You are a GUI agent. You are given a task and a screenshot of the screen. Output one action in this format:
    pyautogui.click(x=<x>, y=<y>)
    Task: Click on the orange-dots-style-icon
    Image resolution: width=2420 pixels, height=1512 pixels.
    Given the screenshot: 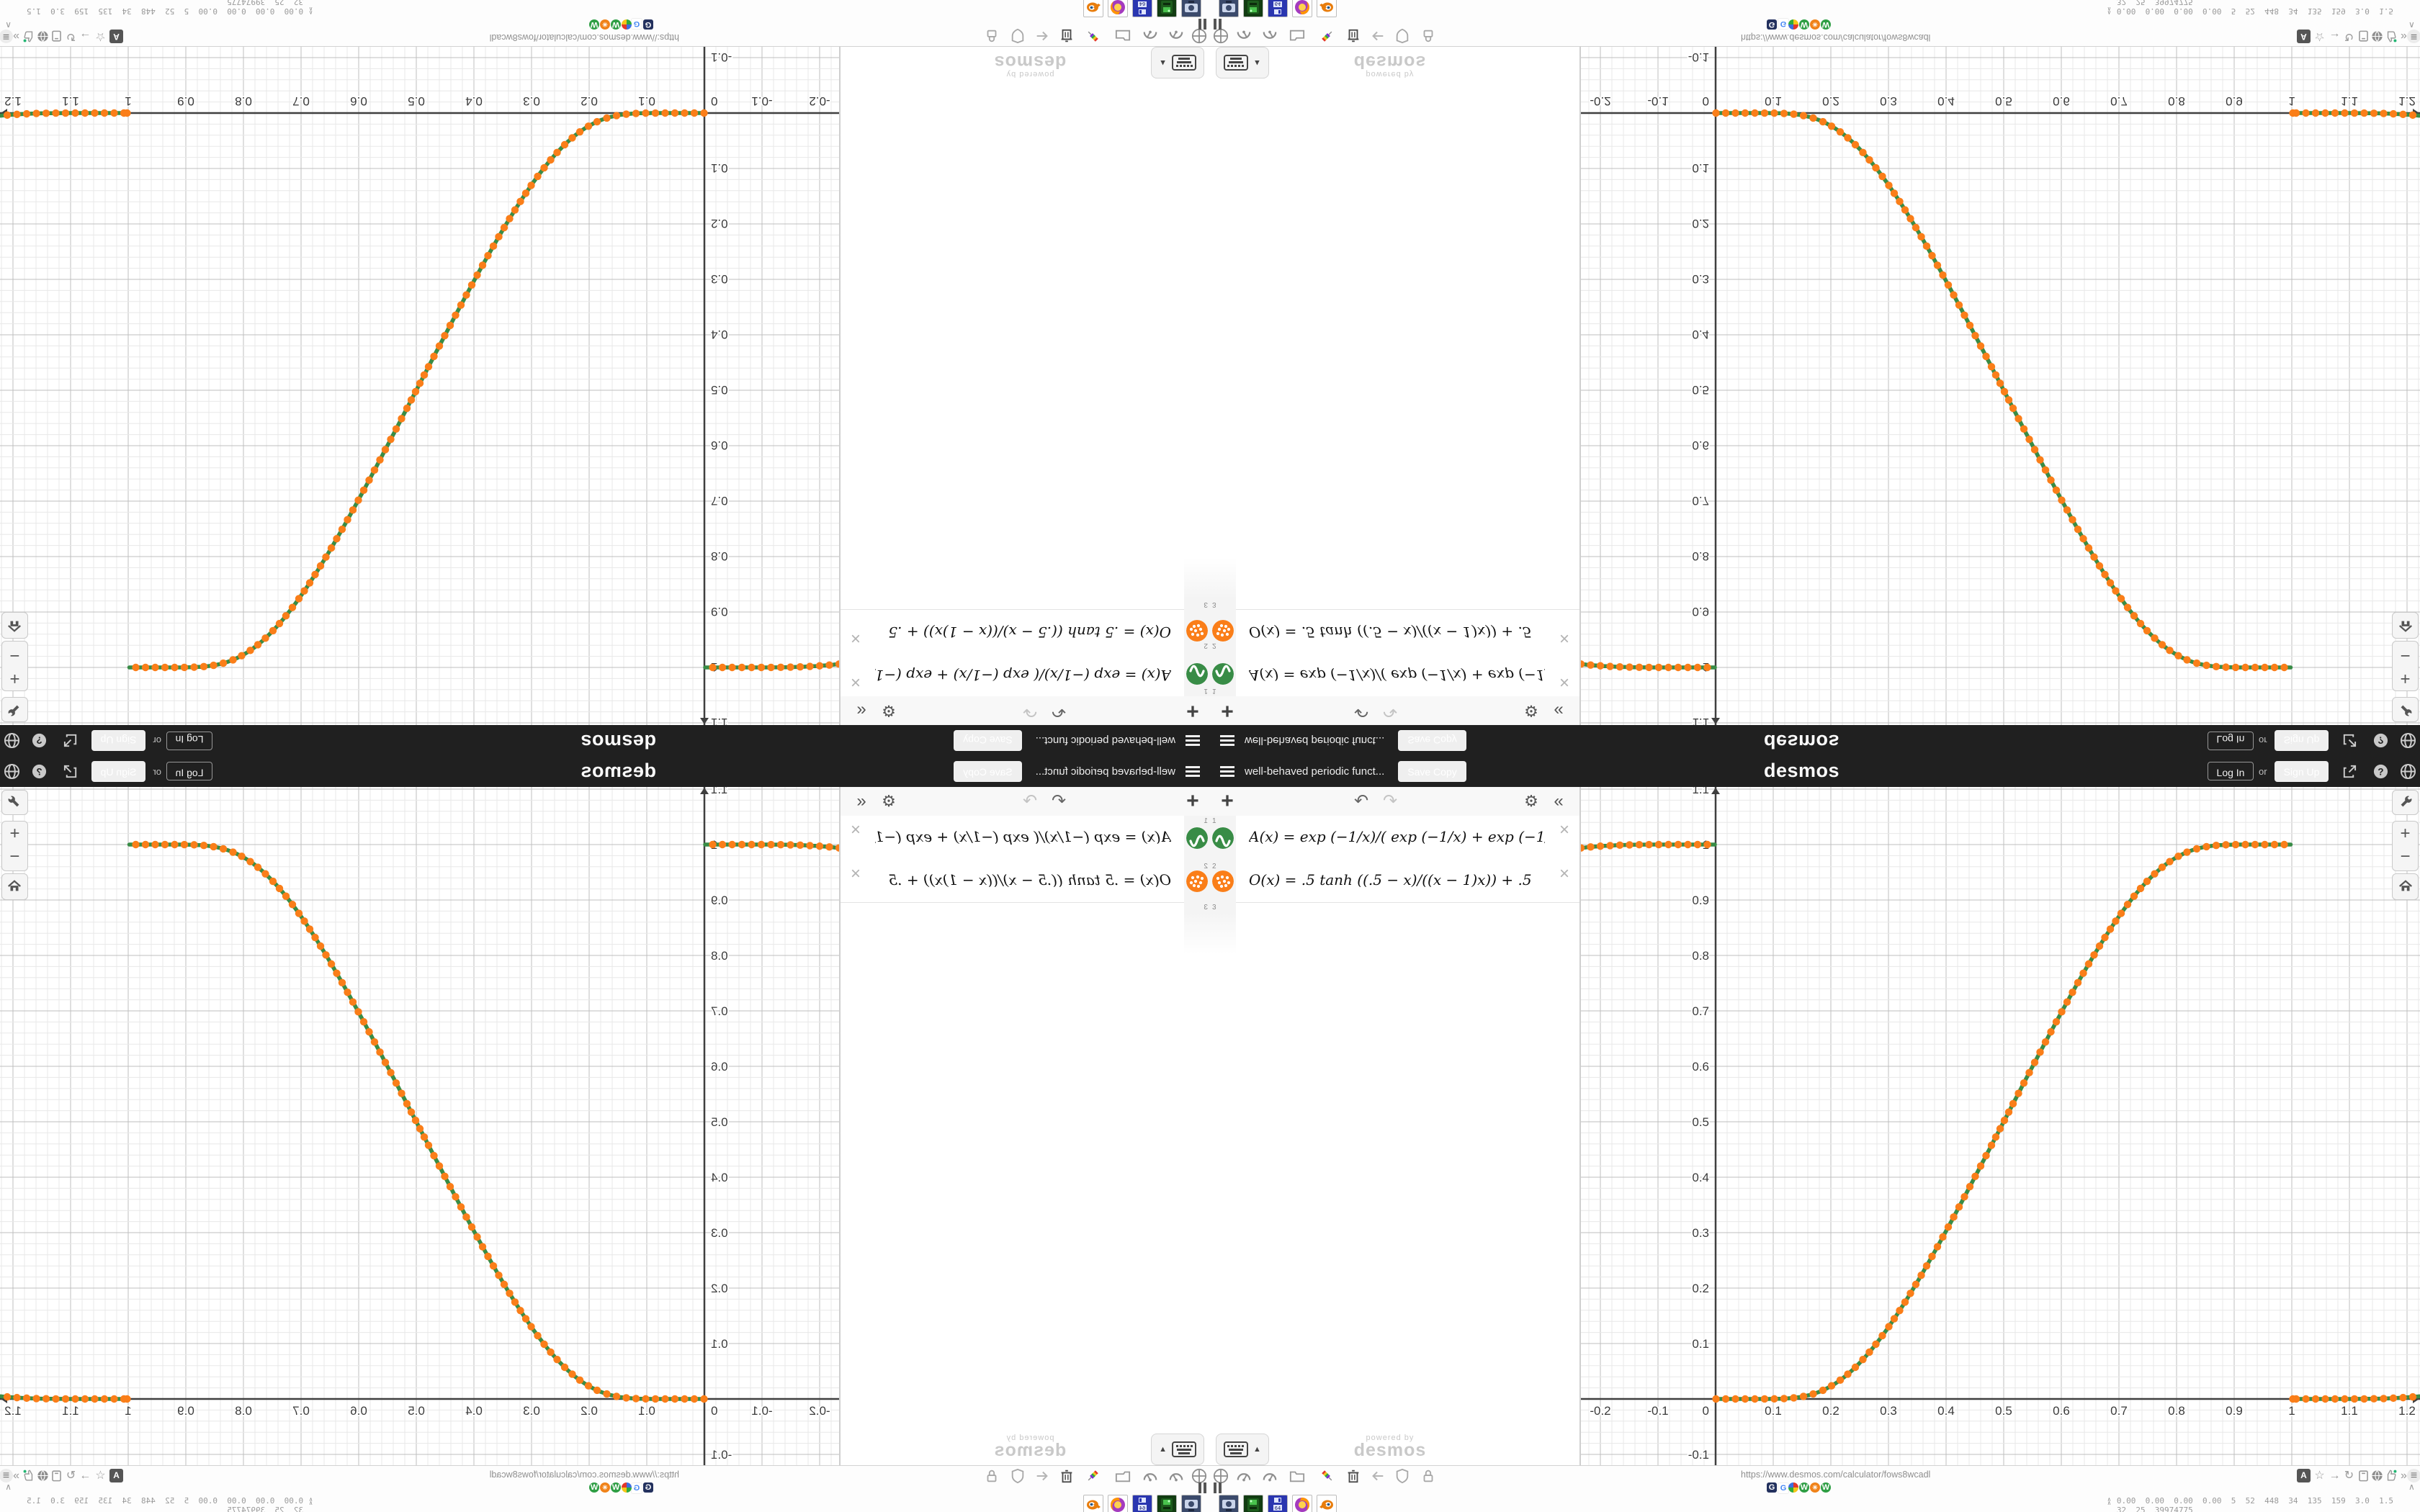 What is the action you would take?
    pyautogui.click(x=1223, y=631)
    